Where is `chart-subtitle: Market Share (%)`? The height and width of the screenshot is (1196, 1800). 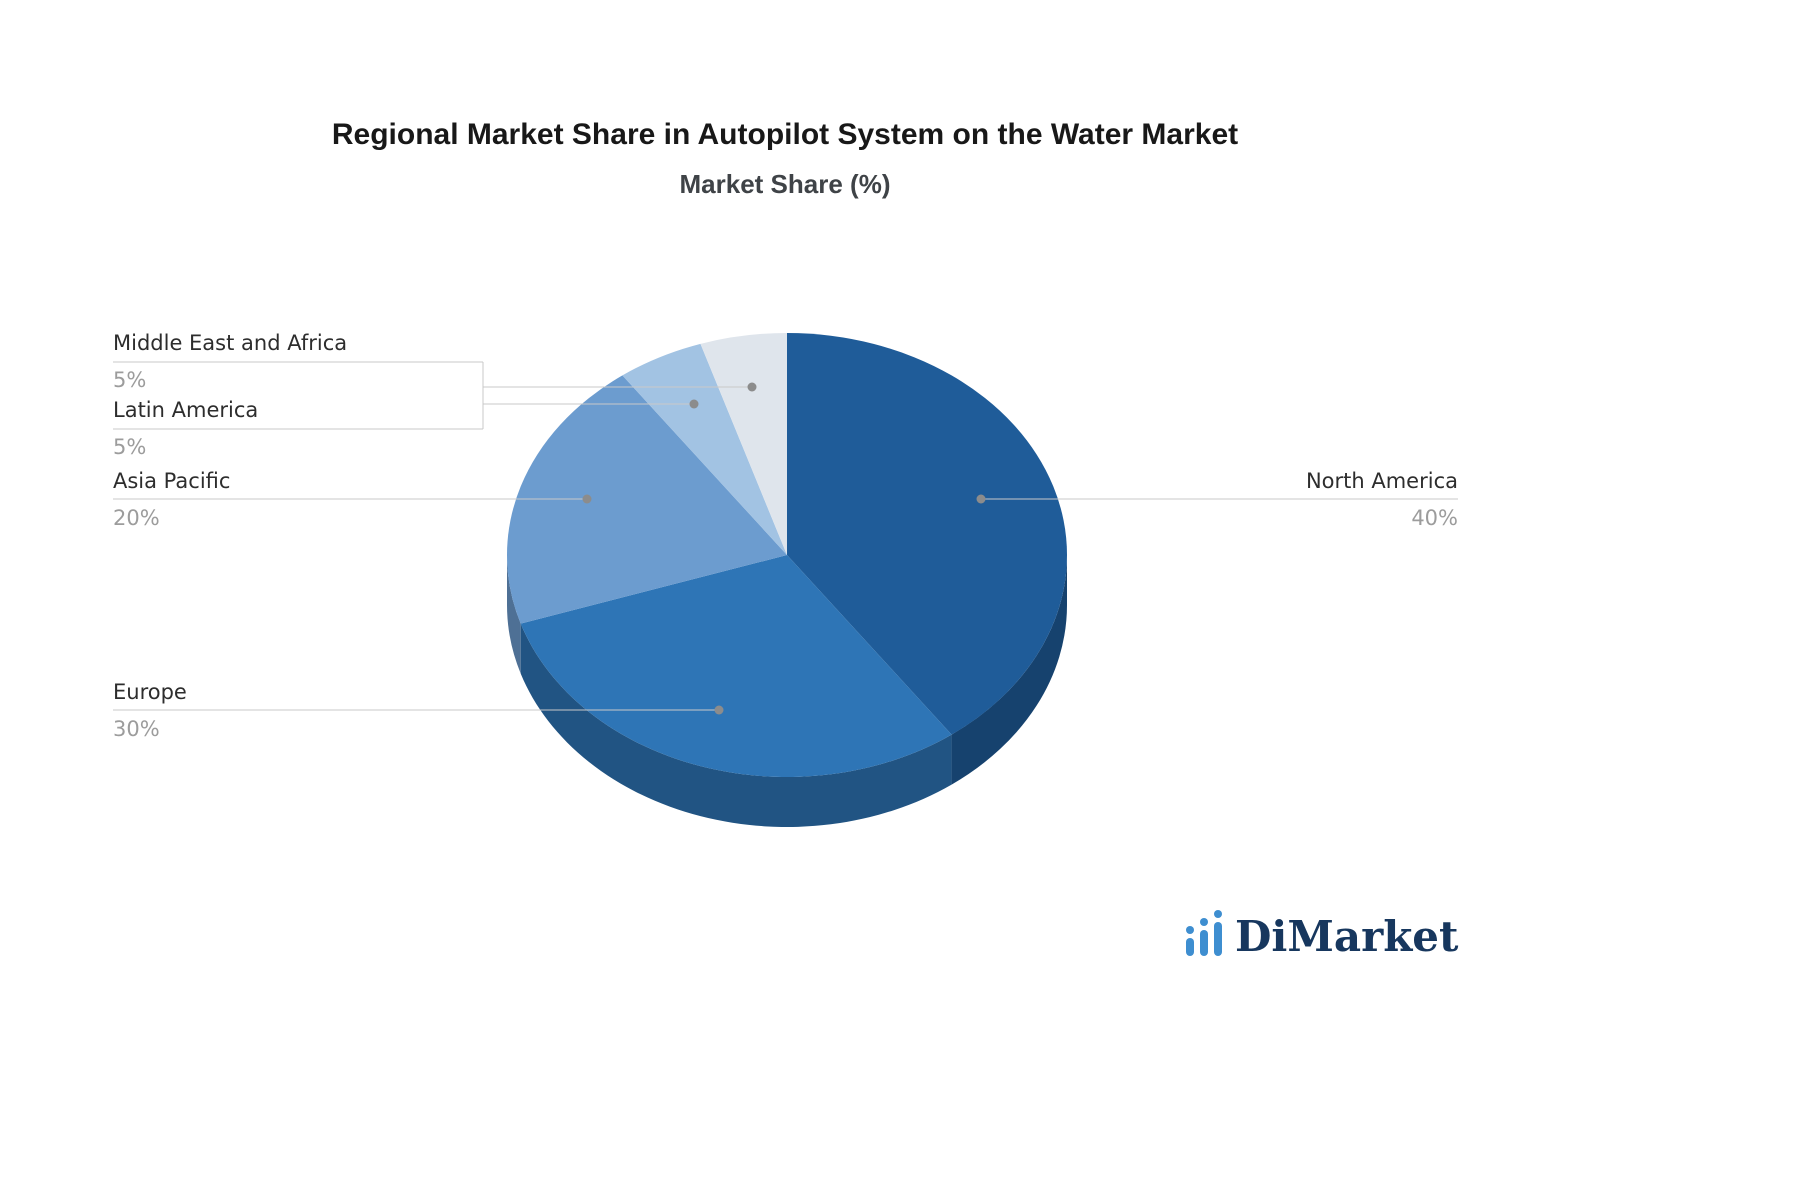
chart-subtitle: Market Share (%) is located at coordinates (785, 184).